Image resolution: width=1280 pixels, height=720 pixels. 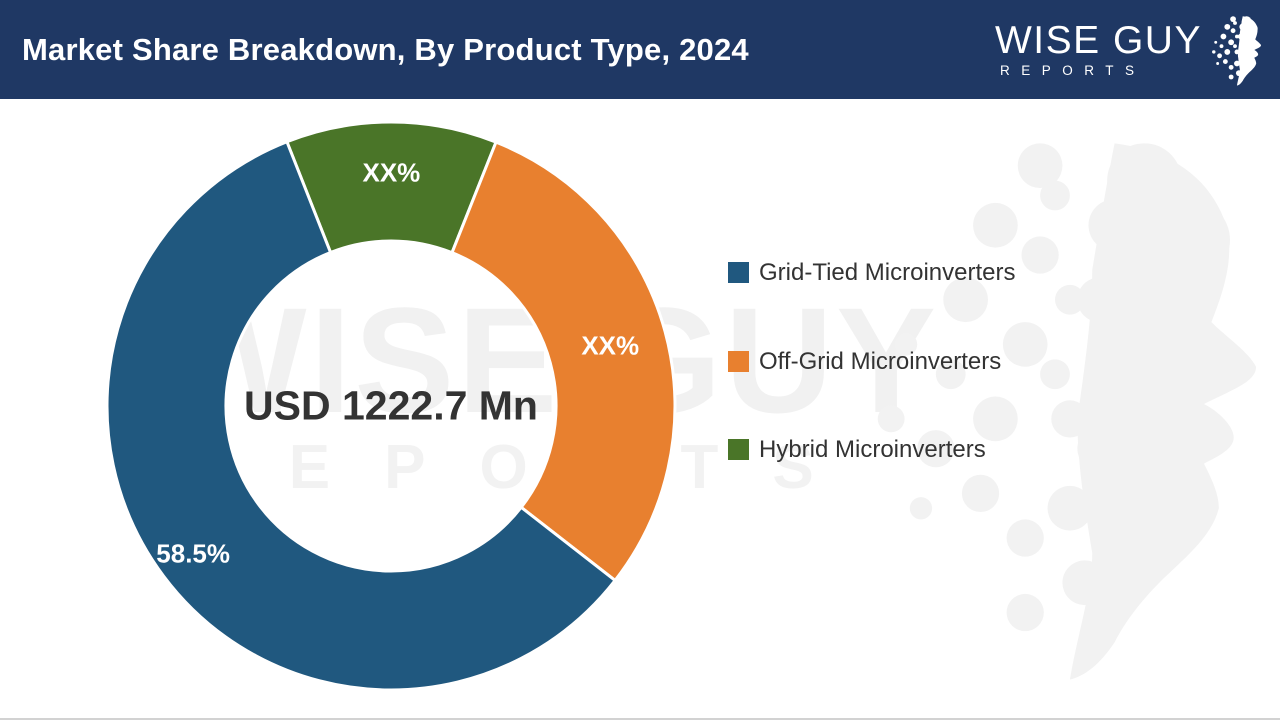 I want to click on legend-item-grid-tied: Grid-Tied Microinverters, so click(x=872, y=273).